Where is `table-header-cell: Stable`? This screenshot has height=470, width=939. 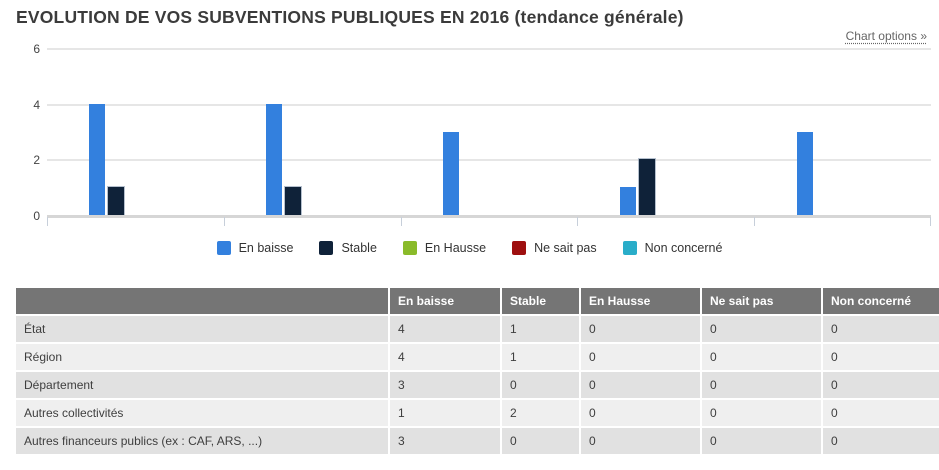 table-header-cell: Stable is located at coordinates (540, 301).